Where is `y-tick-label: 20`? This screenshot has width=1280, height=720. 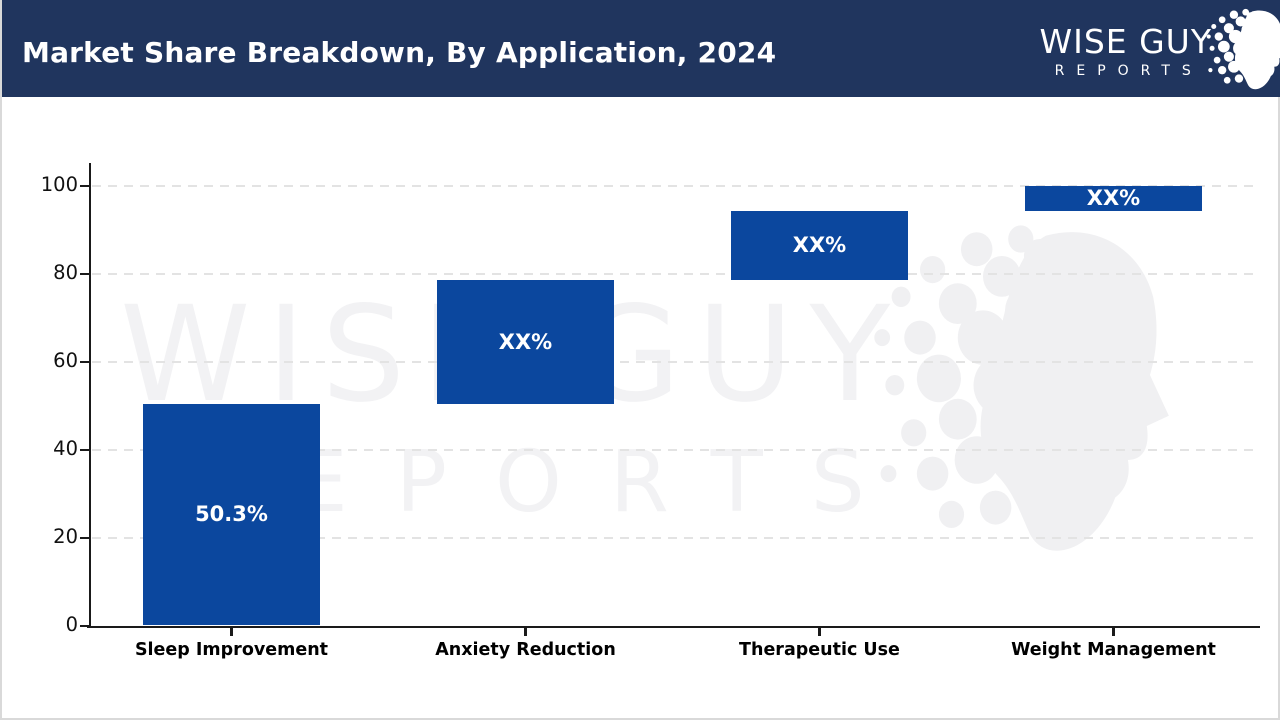 y-tick-label: 20 is located at coordinates (65, 536).